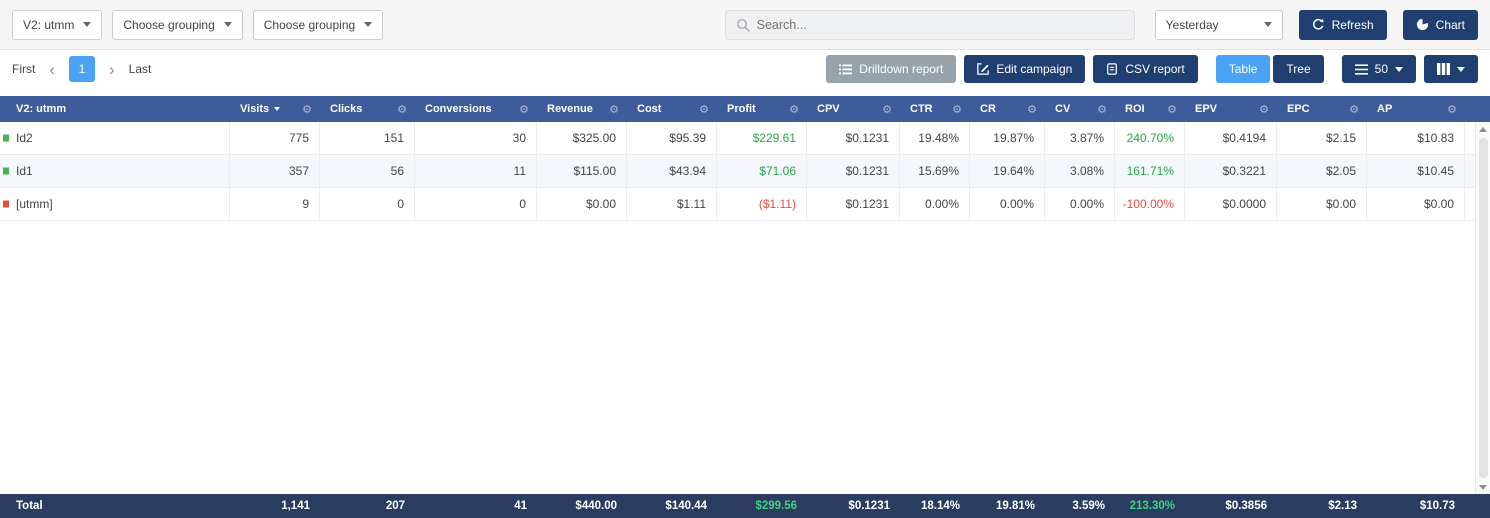 The image size is (1490, 518). Describe the element at coordinates (1007, 109) in the screenshot. I see `column-header-cr: CR ⚙` at that location.